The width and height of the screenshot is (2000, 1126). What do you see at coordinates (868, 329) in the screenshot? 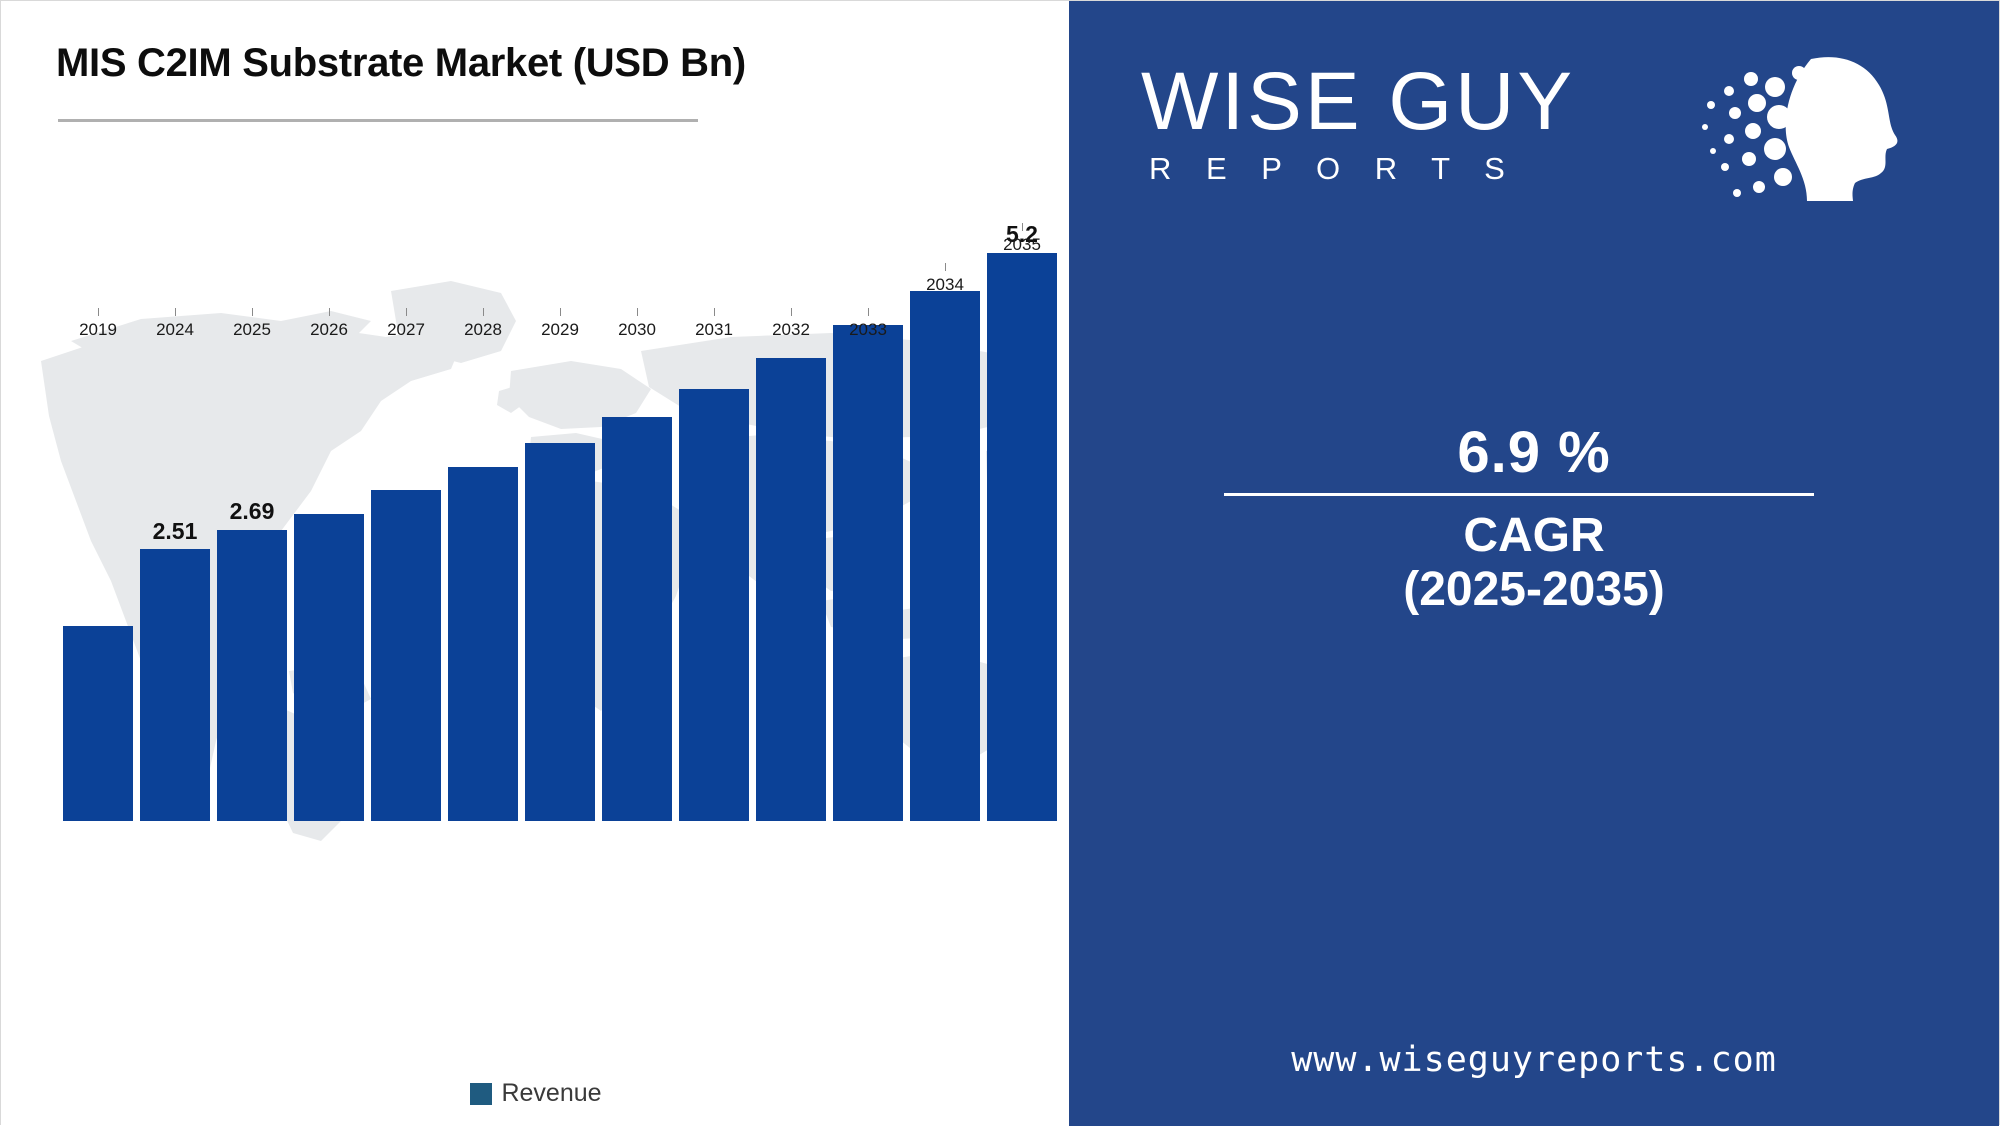
I see `x-axis-label-2033: 2033` at bounding box center [868, 329].